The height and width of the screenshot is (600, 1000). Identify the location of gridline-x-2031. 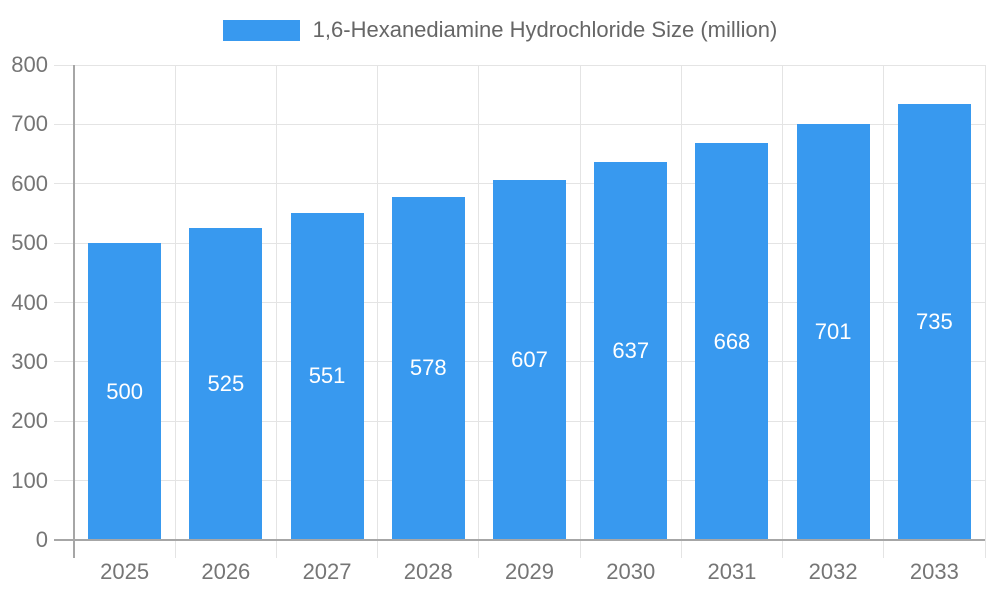
(783, 311).